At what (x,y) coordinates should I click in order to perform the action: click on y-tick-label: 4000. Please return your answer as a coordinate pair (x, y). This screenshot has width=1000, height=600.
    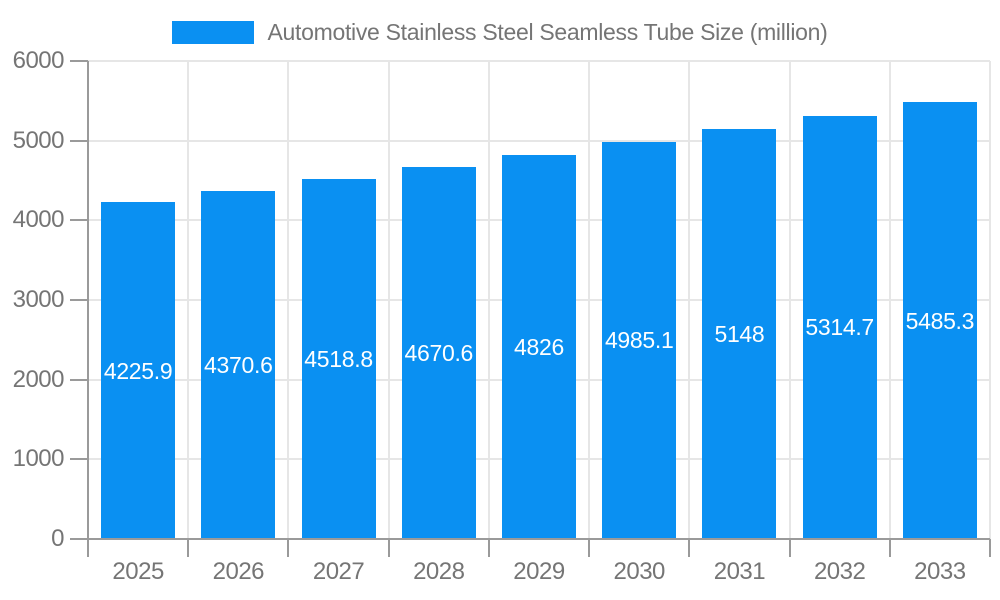
    Looking at the image, I should click on (38, 220).